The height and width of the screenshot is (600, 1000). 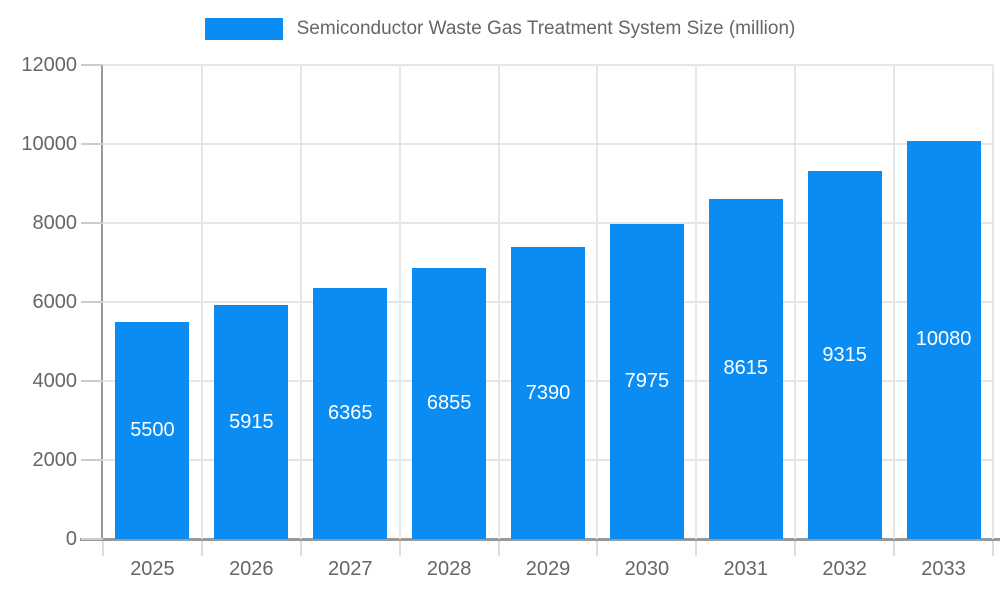 I want to click on bar-2028: 6855, so click(x=449, y=403).